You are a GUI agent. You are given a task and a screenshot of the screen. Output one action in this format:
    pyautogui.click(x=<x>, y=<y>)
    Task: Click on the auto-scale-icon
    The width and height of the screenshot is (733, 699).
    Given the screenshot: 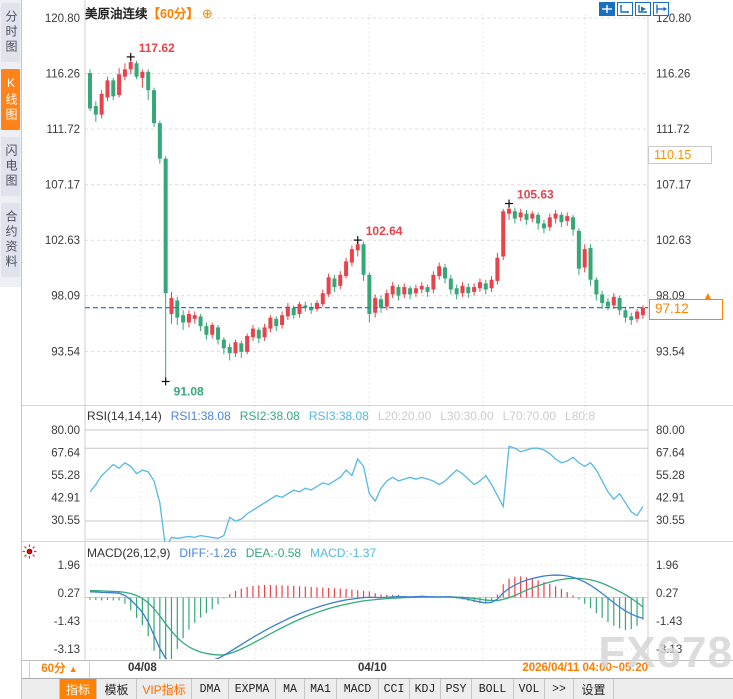 What is the action you would take?
    pyautogui.click(x=625, y=9)
    